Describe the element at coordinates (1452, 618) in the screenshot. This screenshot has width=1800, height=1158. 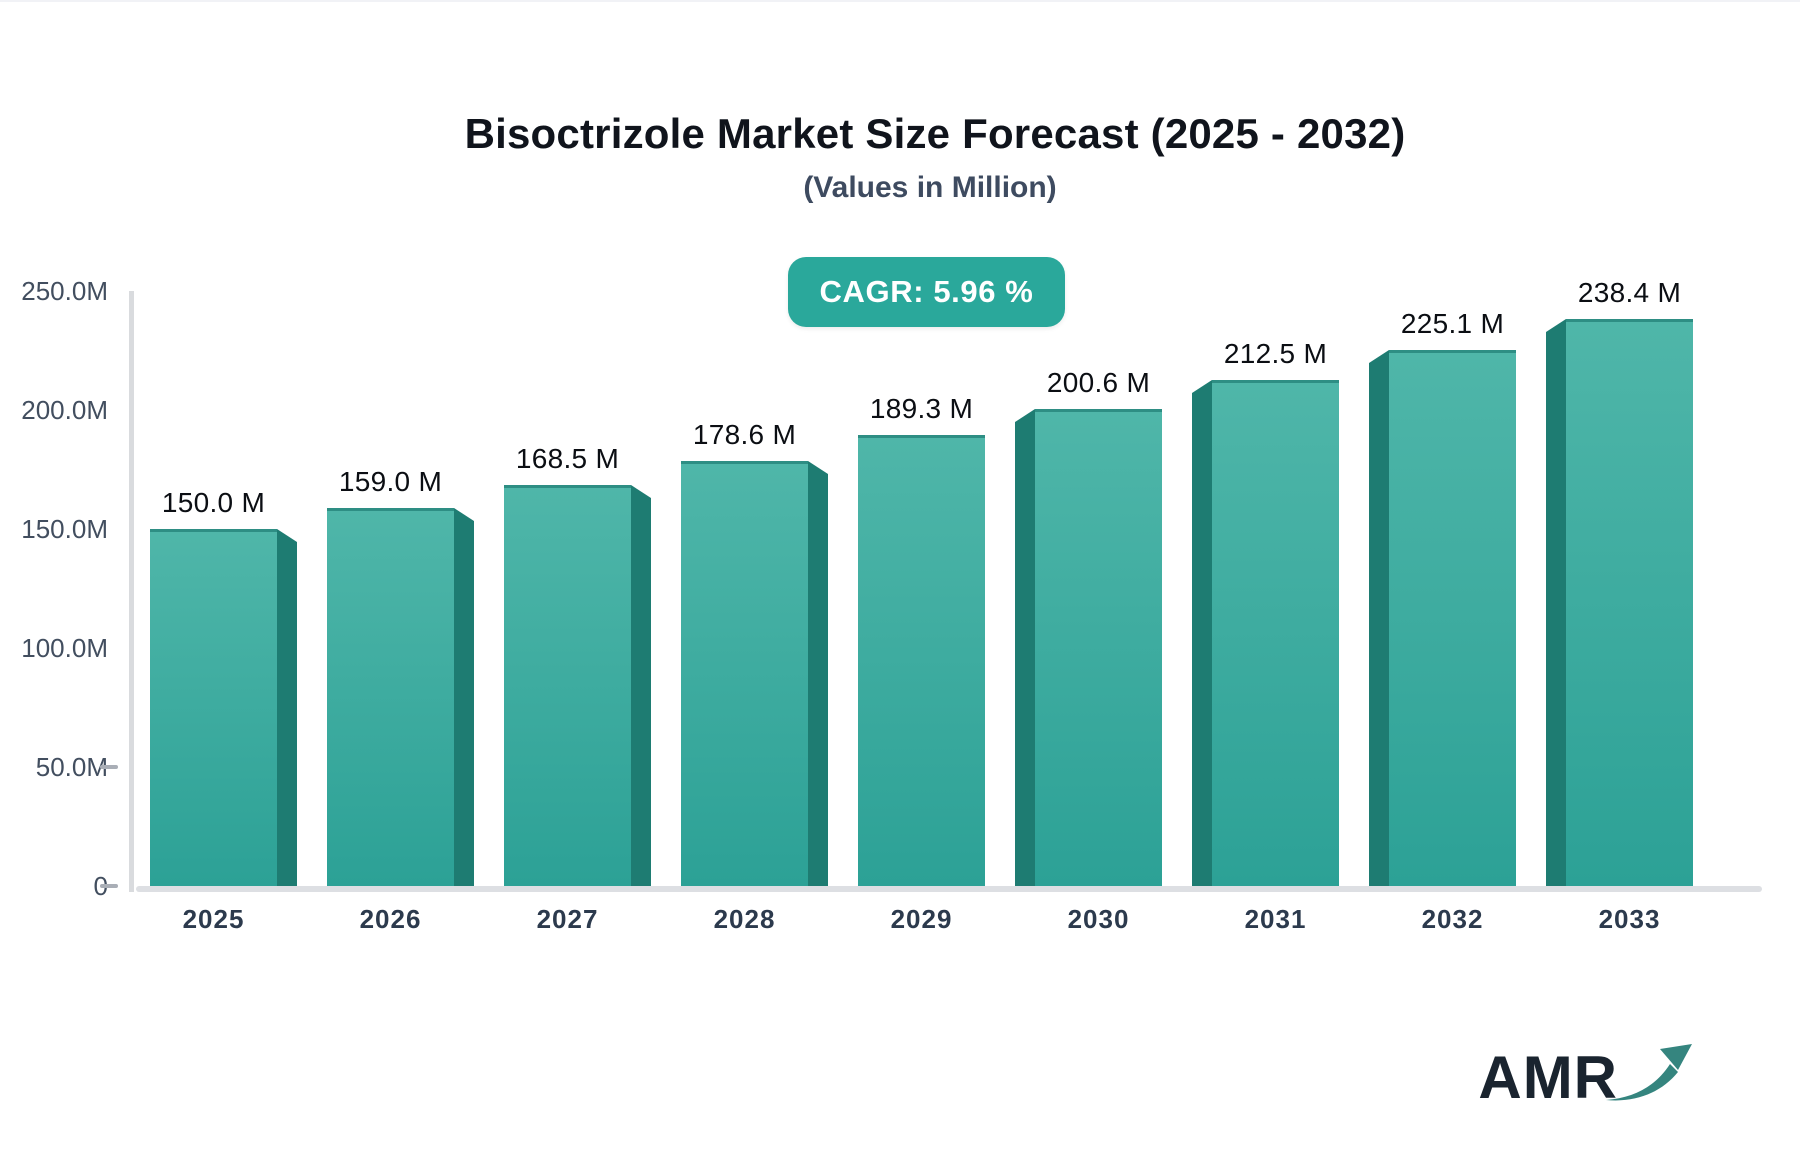
I see `bar-2032` at that location.